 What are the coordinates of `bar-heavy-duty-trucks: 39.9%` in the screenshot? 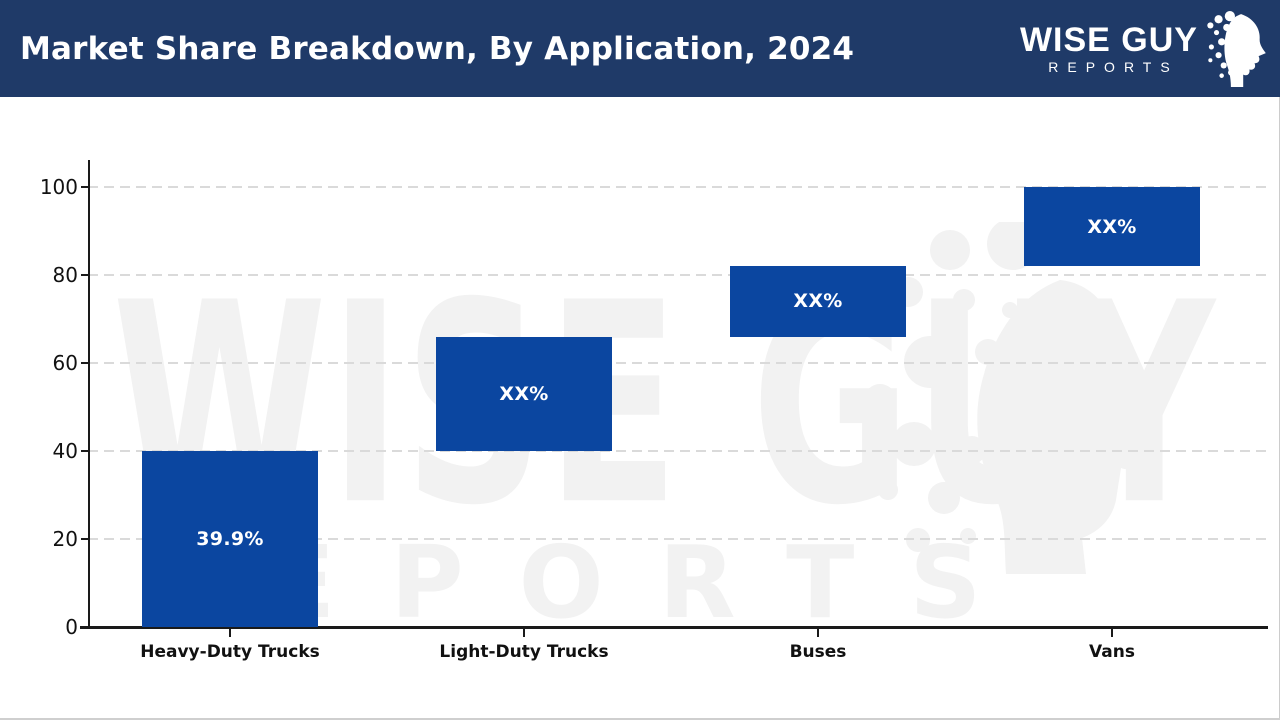 It's located at (230, 539).